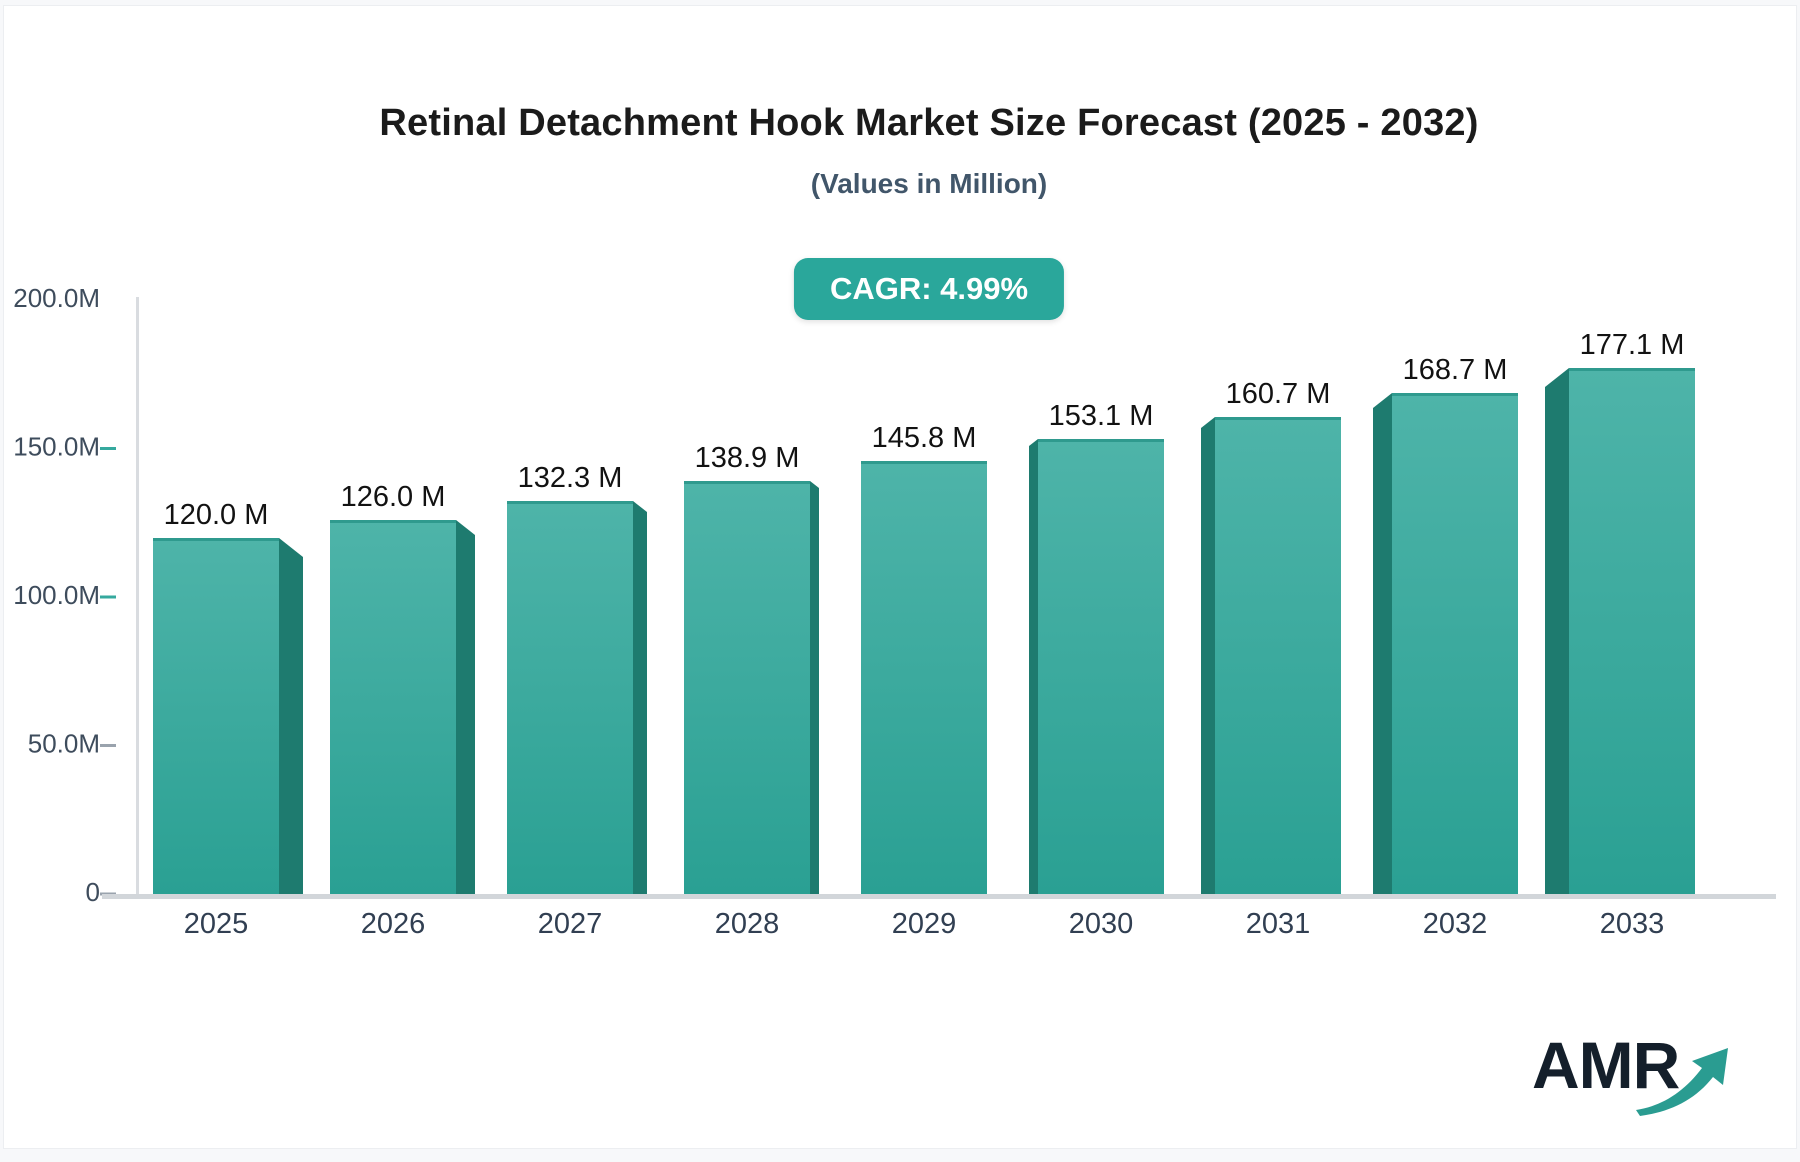  I want to click on x-axis-year-label: 2026, so click(393, 924).